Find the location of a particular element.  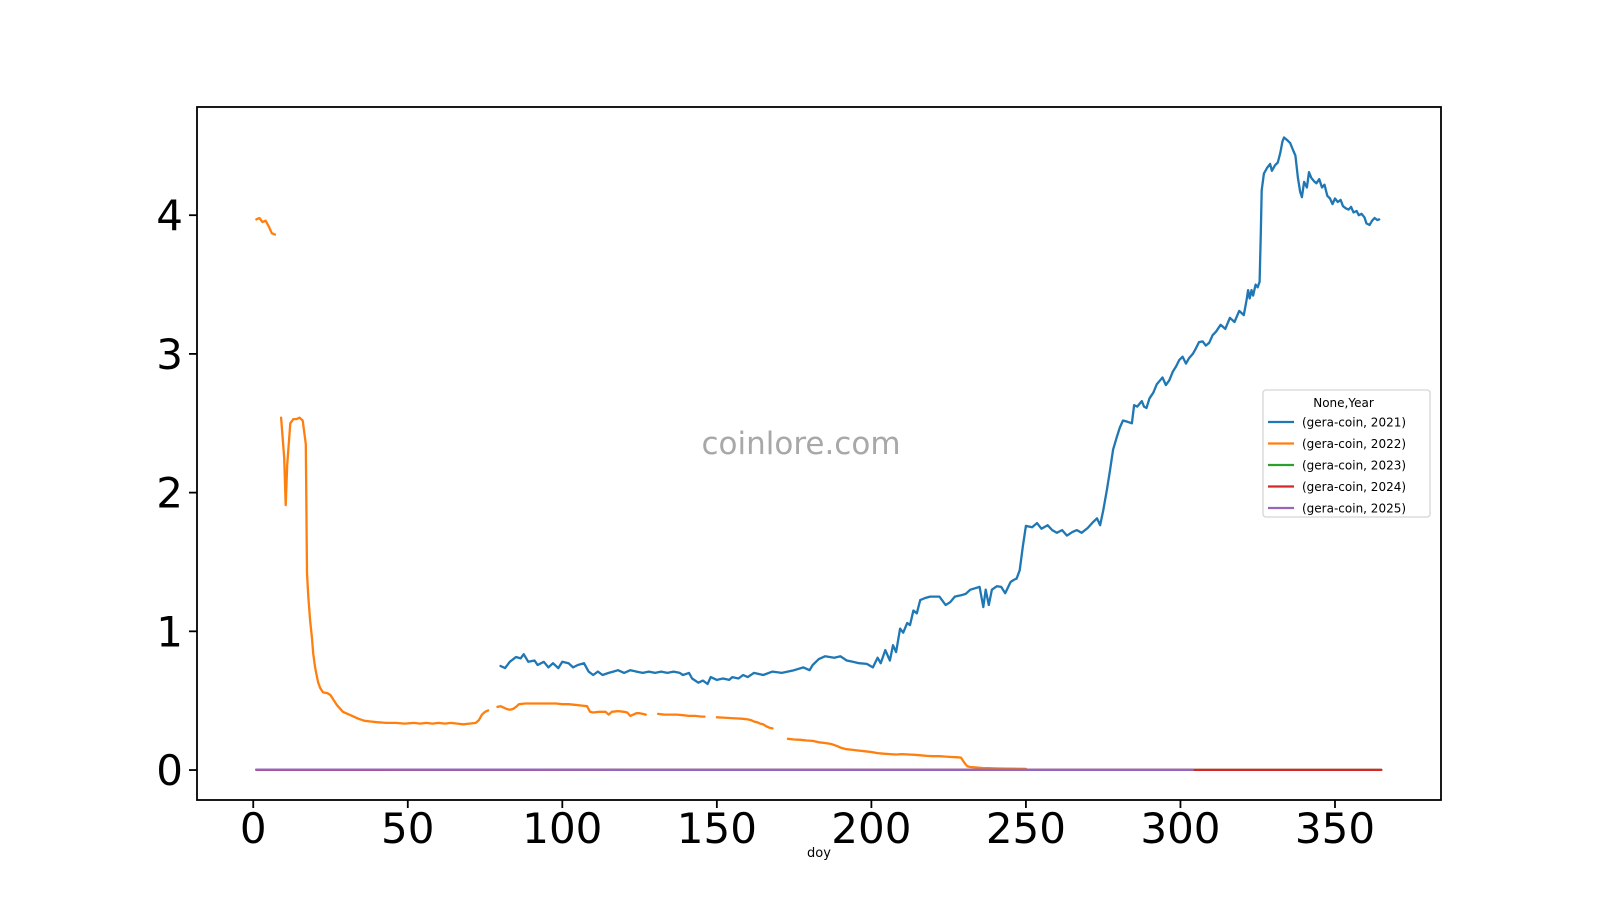

y-tick-label: 2 is located at coordinates (169, 493).